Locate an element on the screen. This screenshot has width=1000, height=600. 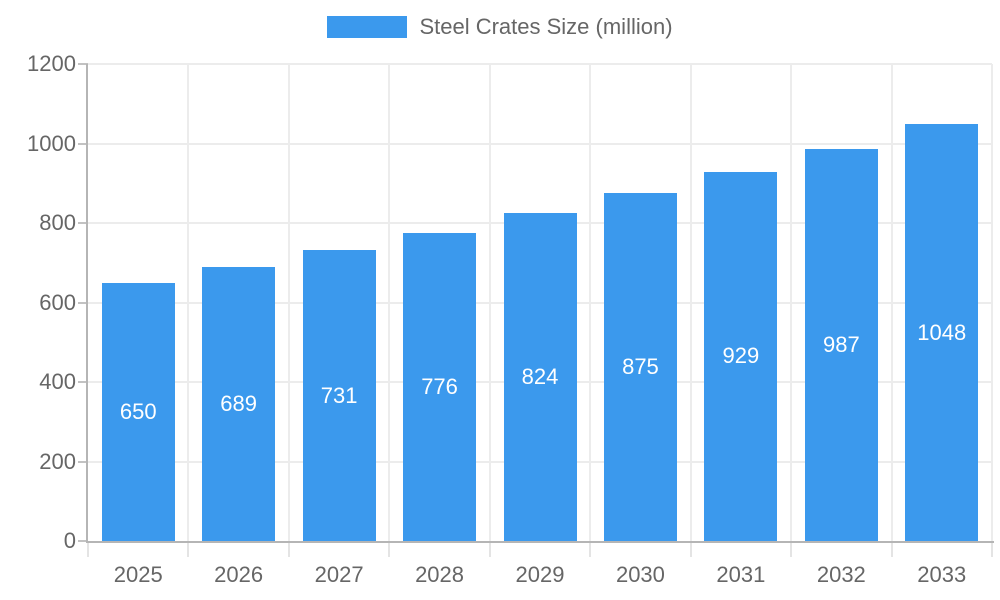
y-axis-label-200: 200 is located at coordinates (57, 461).